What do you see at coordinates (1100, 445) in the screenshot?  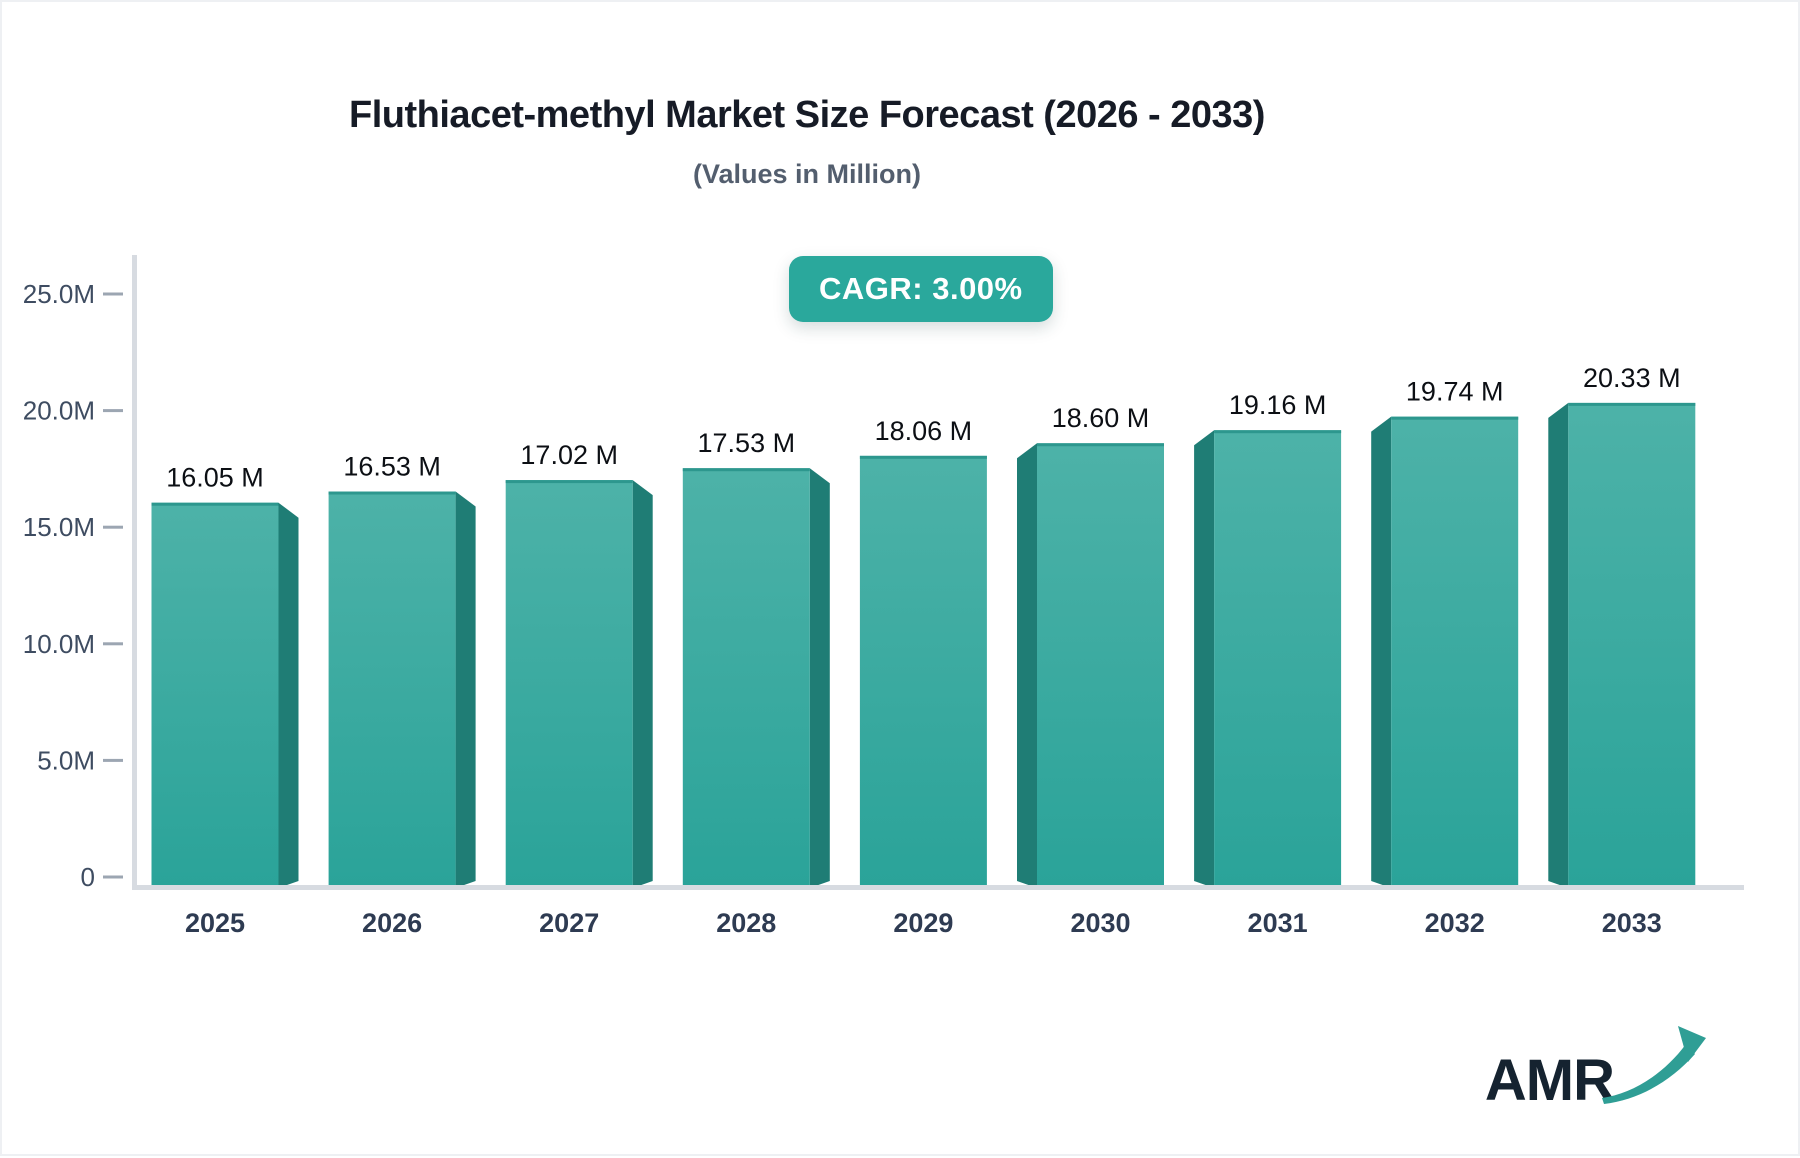 I see `bar-top-edge-2030` at bounding box center [1100, 445].